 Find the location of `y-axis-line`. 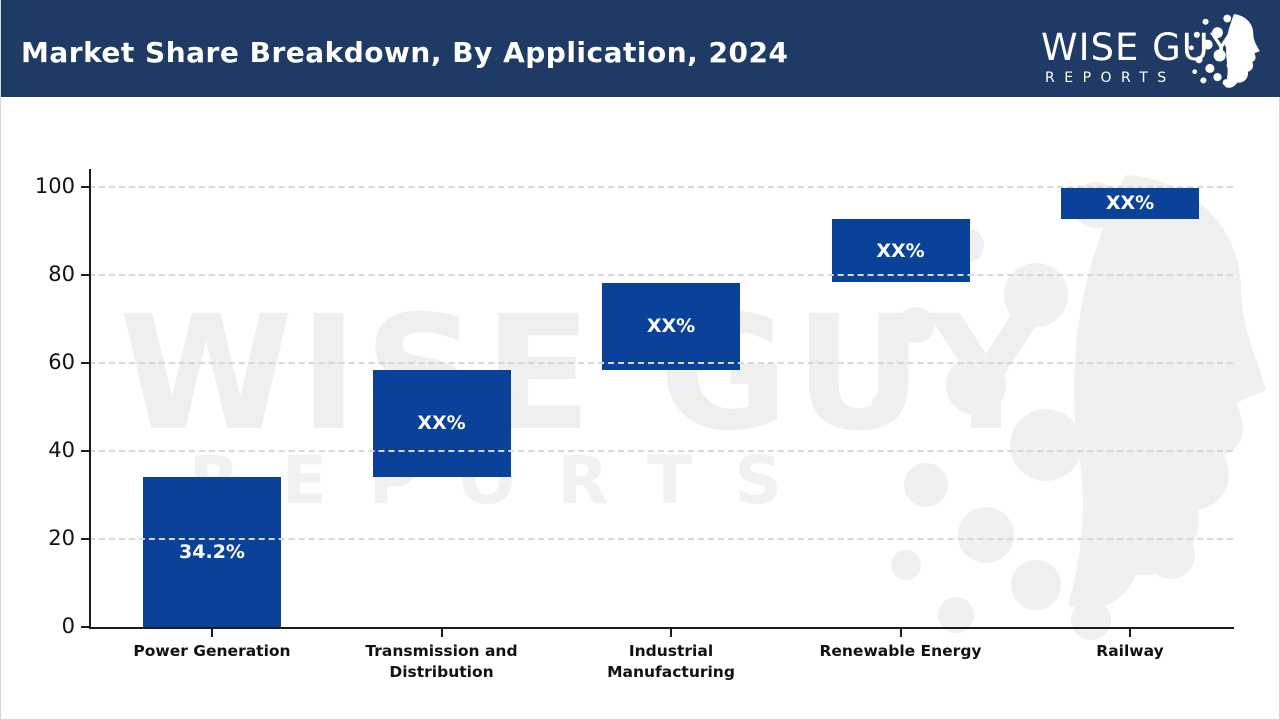

y-axis-line is located at coordinates (90, 399).